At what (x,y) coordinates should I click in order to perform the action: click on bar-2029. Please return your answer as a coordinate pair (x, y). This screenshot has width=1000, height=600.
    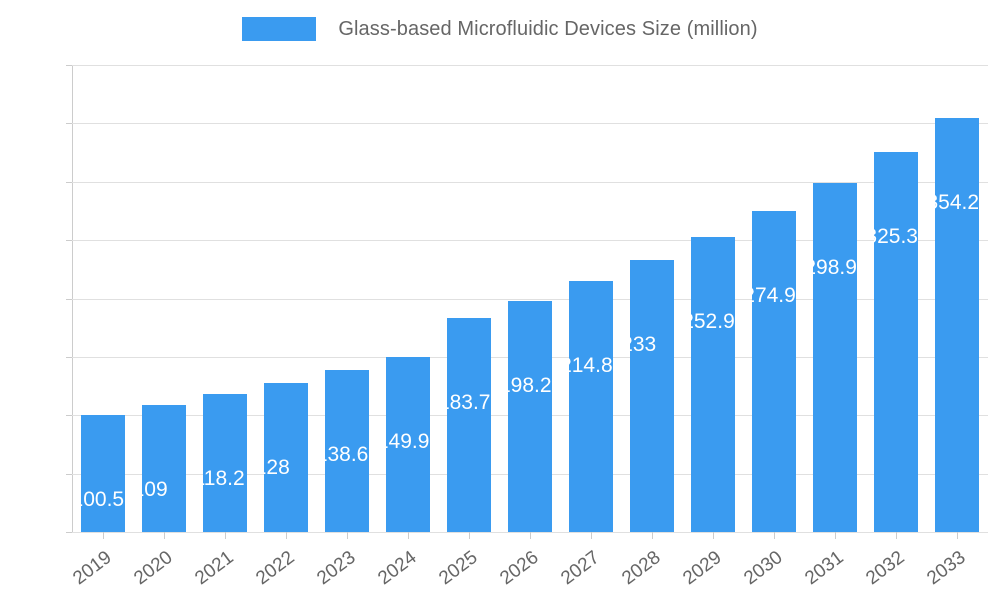
    Looking at the image, I should click on (713, 384).